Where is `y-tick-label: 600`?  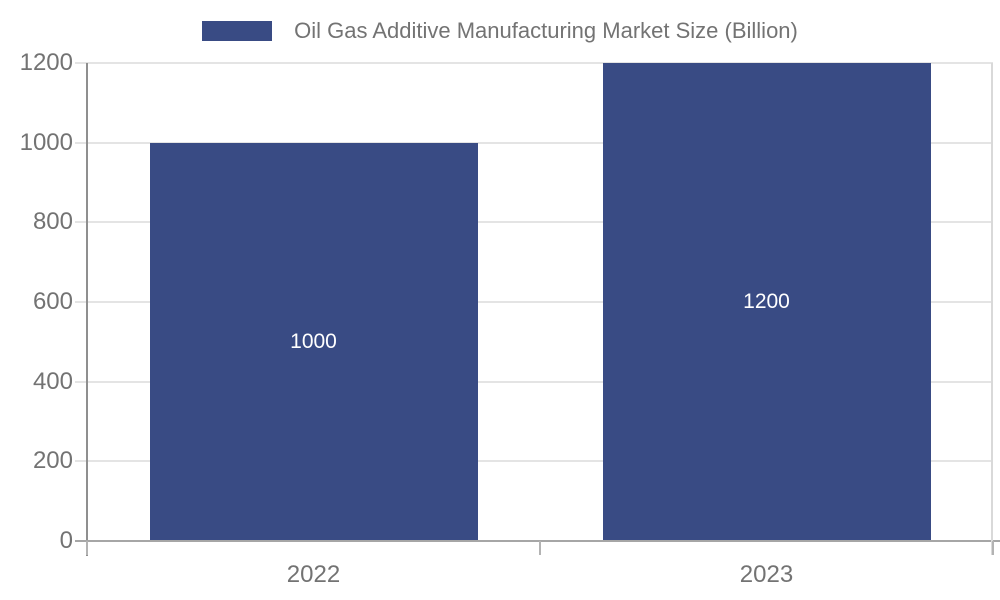 y-tick-label: 600 is located at coordinates (52, 301).